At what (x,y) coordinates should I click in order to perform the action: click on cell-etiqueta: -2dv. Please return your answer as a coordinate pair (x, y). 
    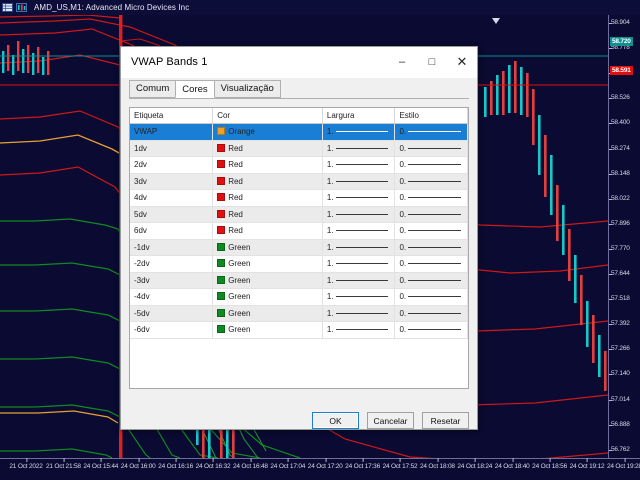
    Looking at the image, I should click on (172, 264).